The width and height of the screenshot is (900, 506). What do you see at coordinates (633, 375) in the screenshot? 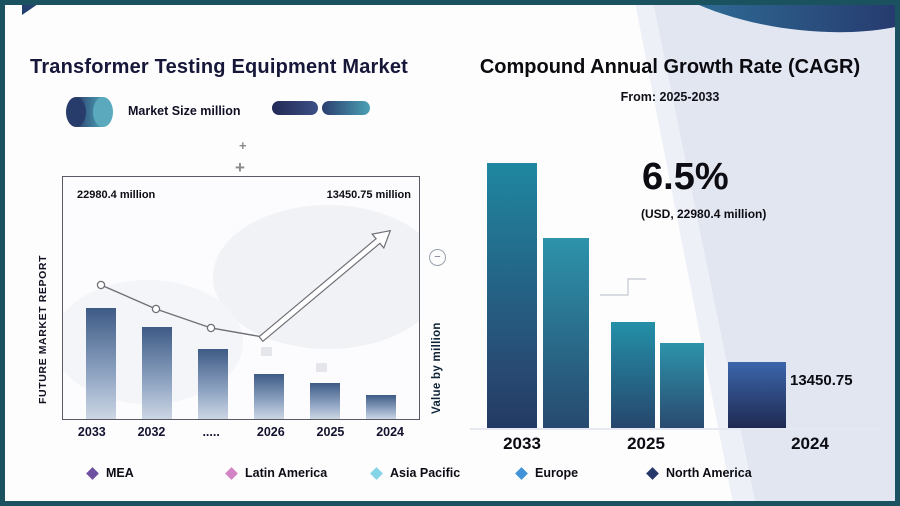
I see `cagr-bar-2025-a` at bounding box center [633, 375].